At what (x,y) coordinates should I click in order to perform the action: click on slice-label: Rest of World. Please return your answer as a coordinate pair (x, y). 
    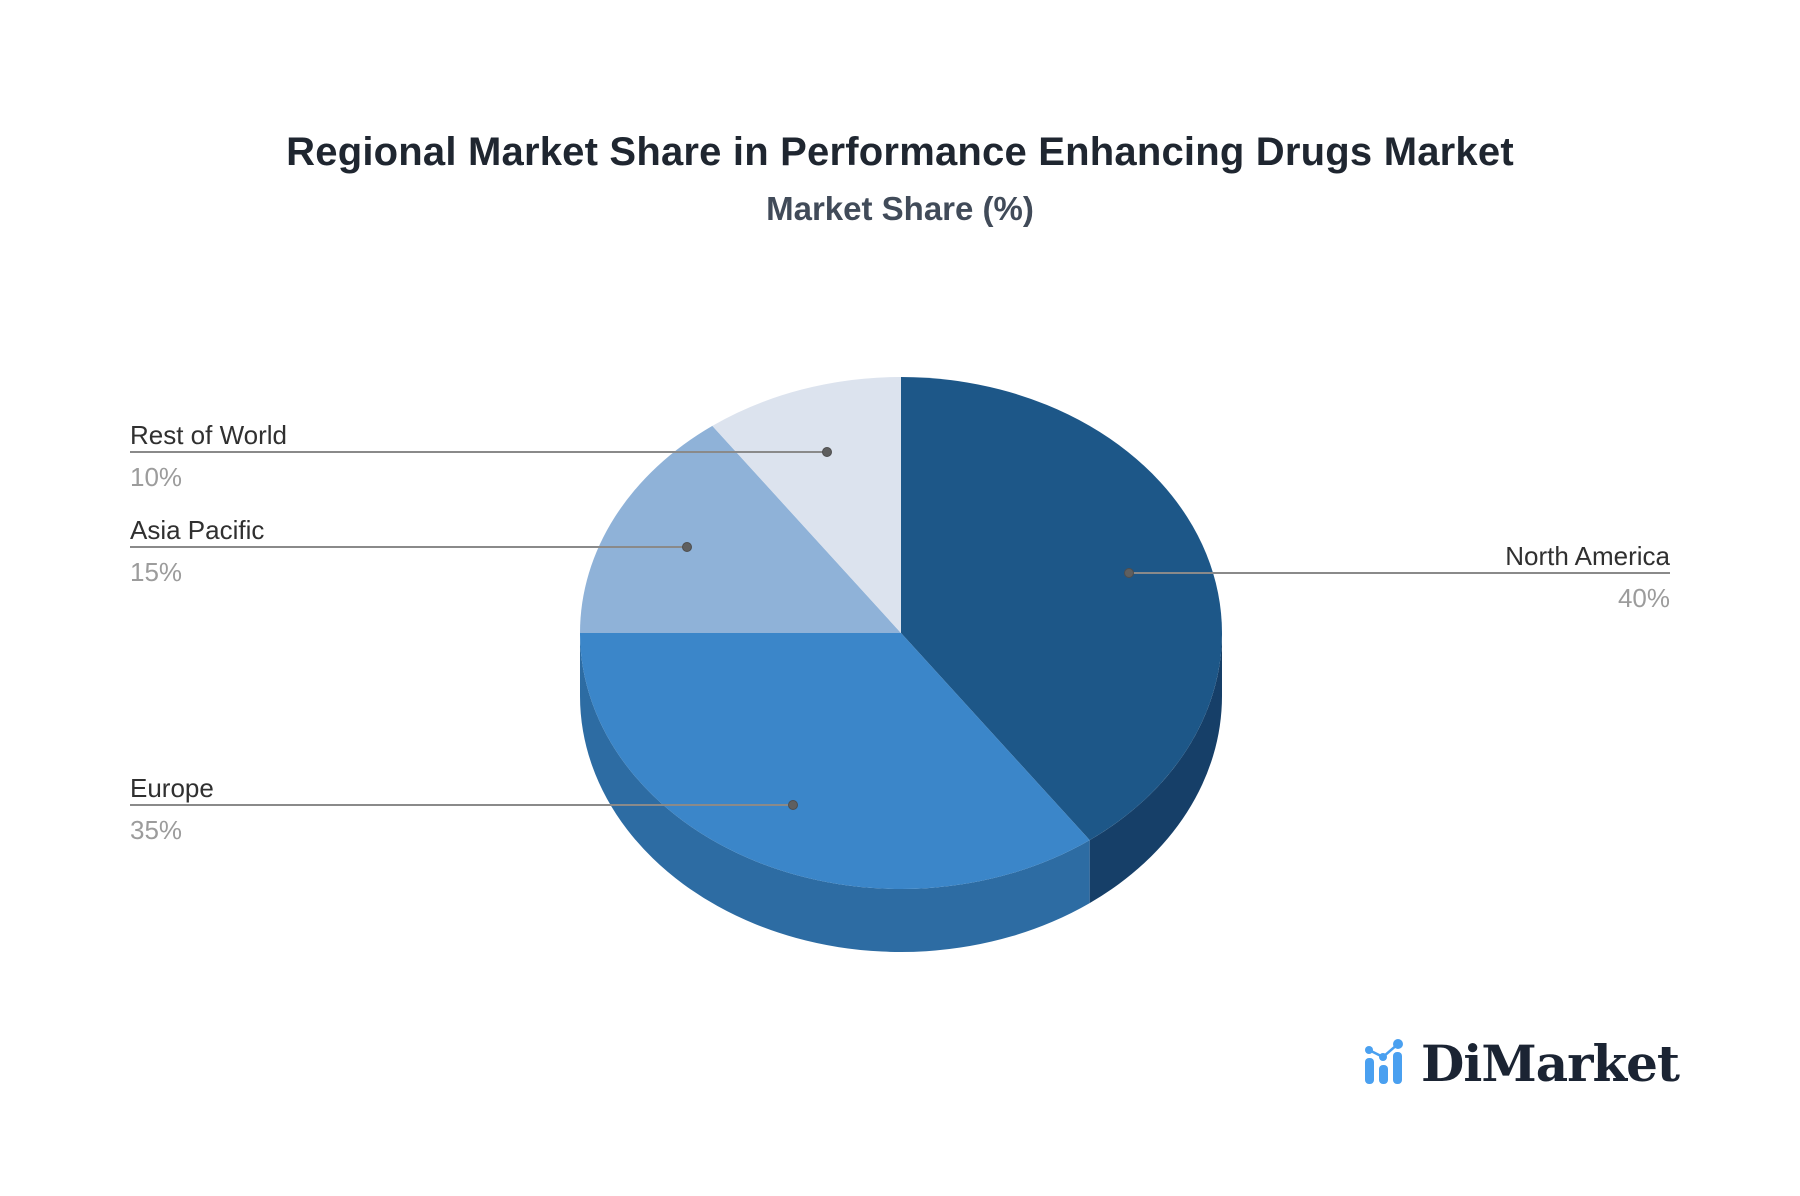
    Looking at the image, I should click on (209, 435).